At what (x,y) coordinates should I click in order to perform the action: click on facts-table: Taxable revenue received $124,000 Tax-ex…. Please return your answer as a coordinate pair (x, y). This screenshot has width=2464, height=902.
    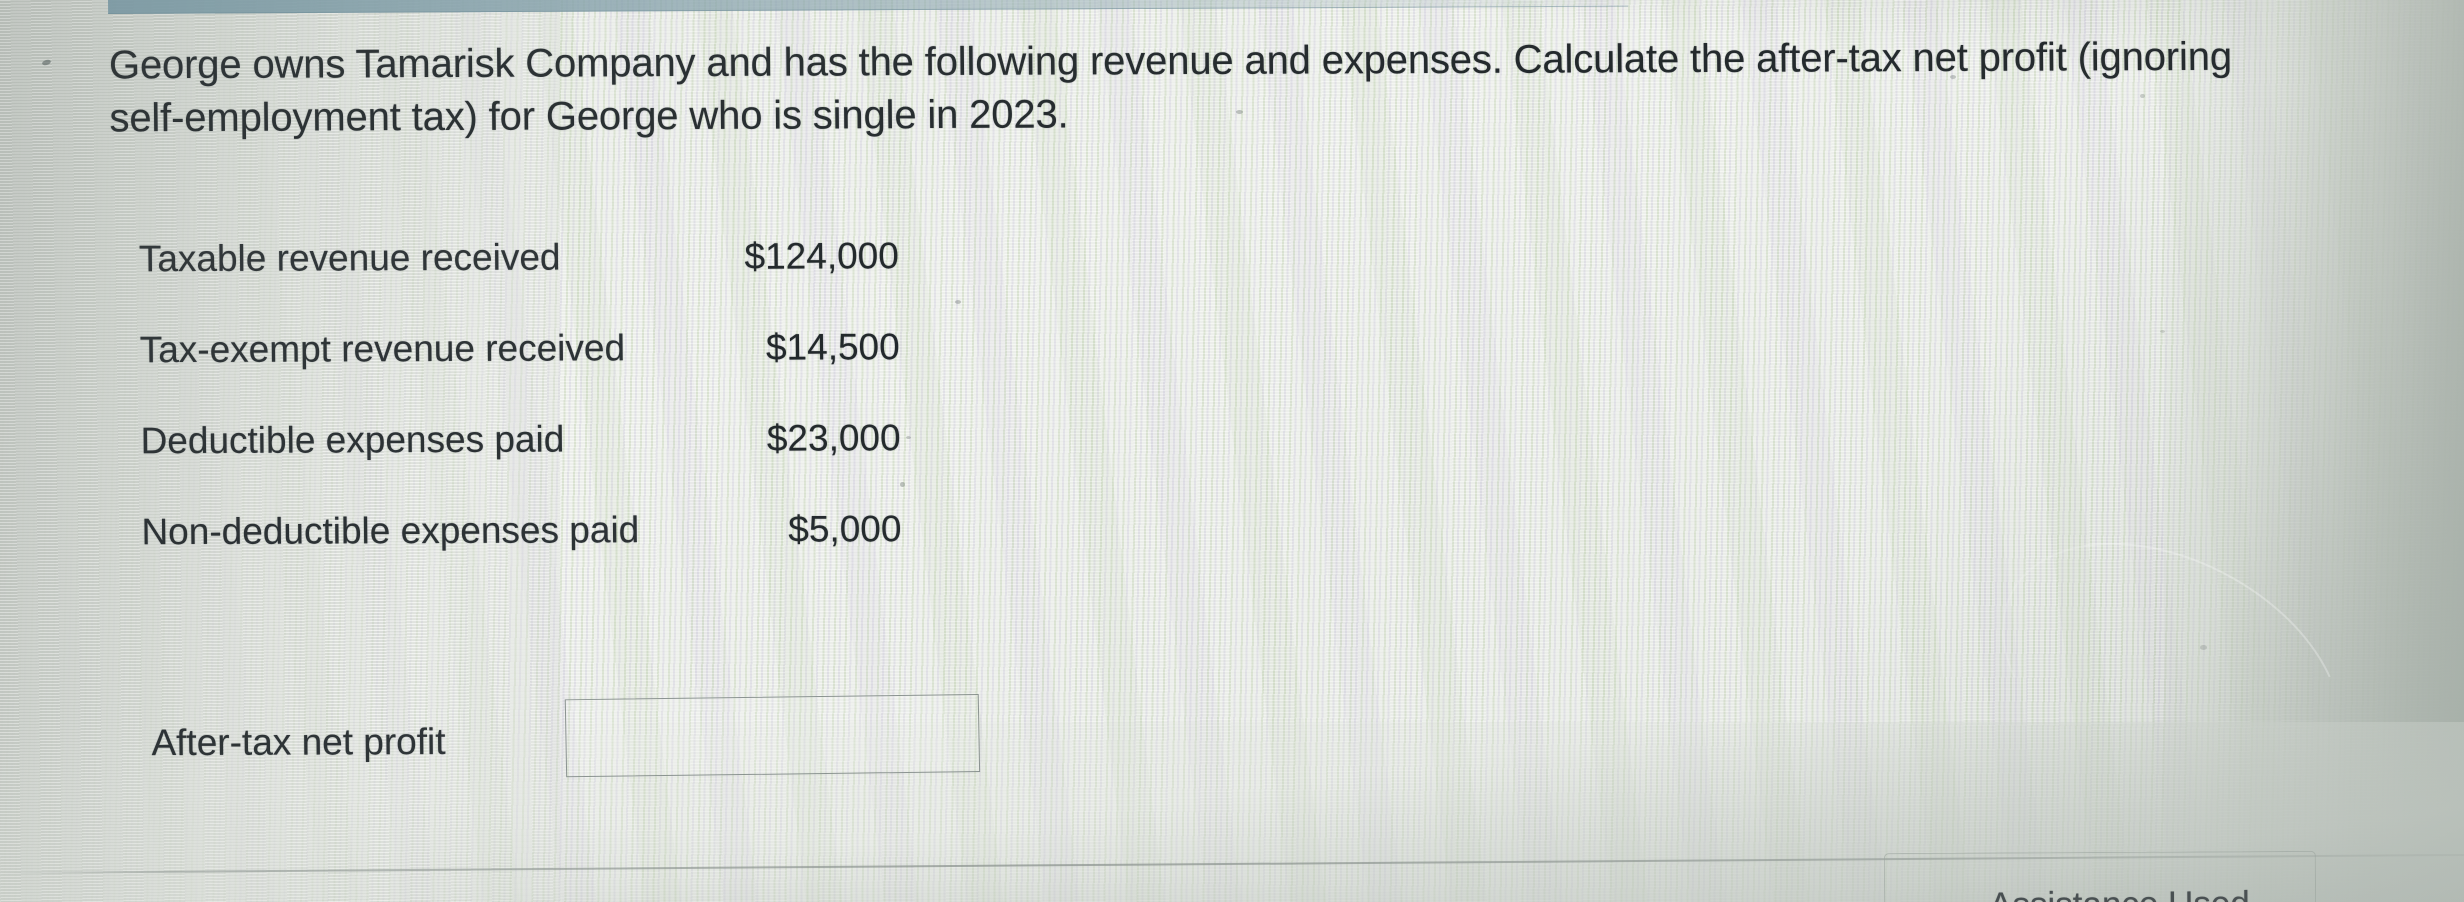
    Looking at the image, I should click on (520, 417).